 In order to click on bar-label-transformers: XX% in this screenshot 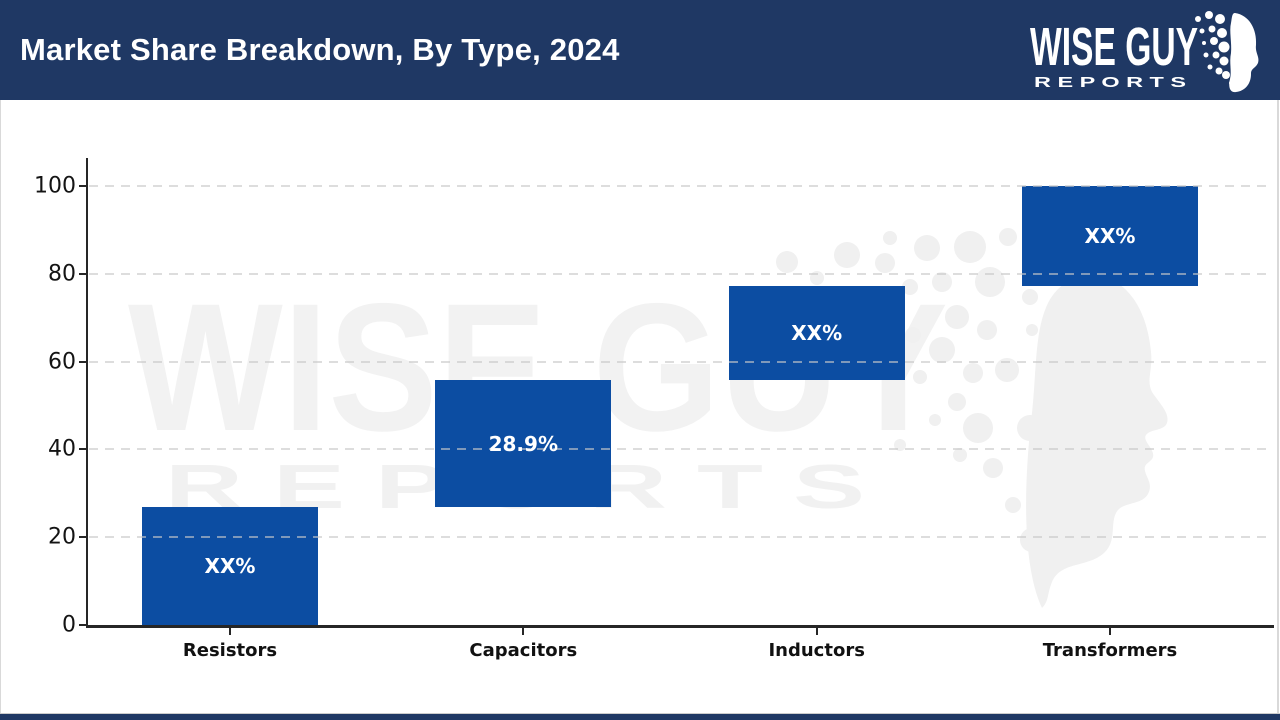, I will do `click(1110, 236)`.